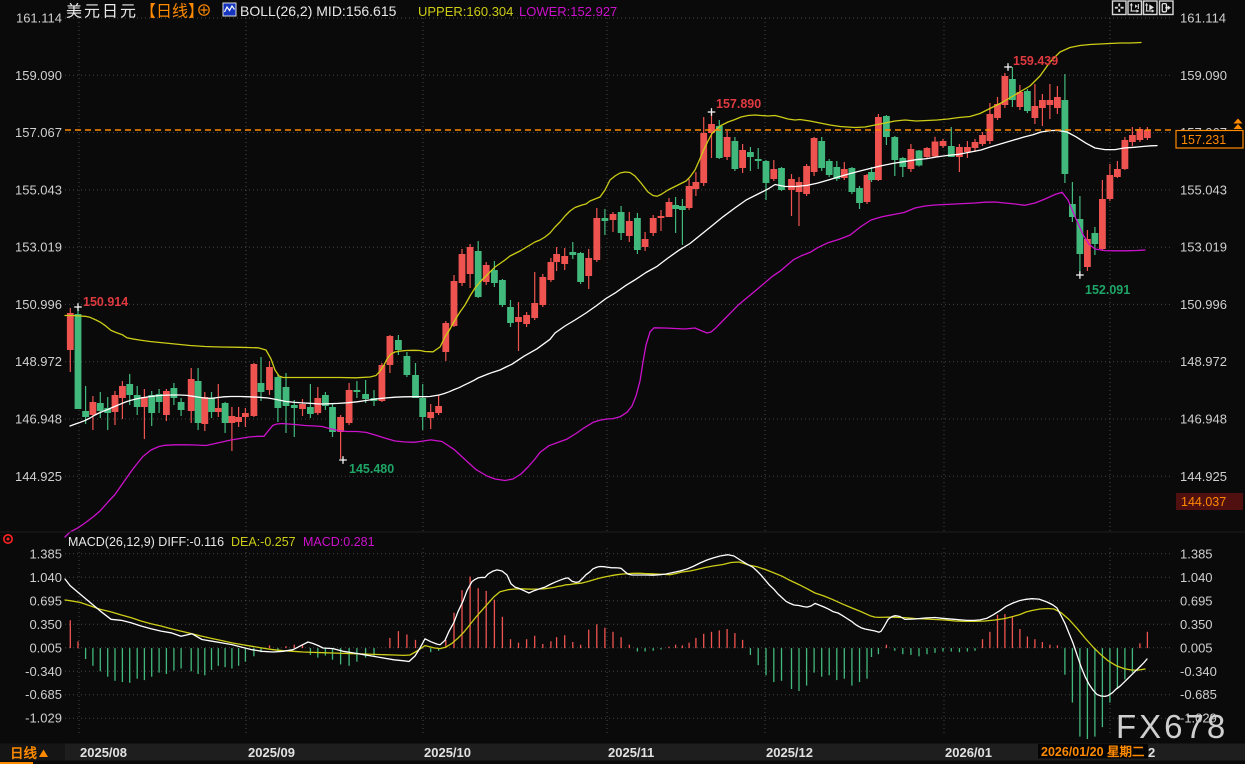 The height and width of the screenshot is (764, 1245). I want to click on svg-text: UPPER:160.304, so click(465, 11).